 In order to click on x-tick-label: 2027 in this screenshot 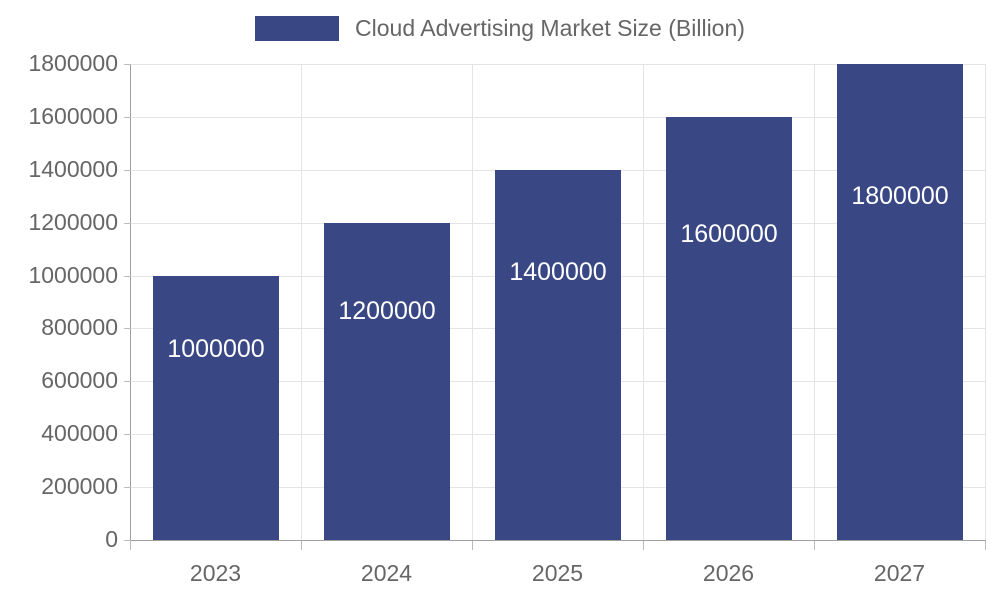, I will do `click(899, 573)`.